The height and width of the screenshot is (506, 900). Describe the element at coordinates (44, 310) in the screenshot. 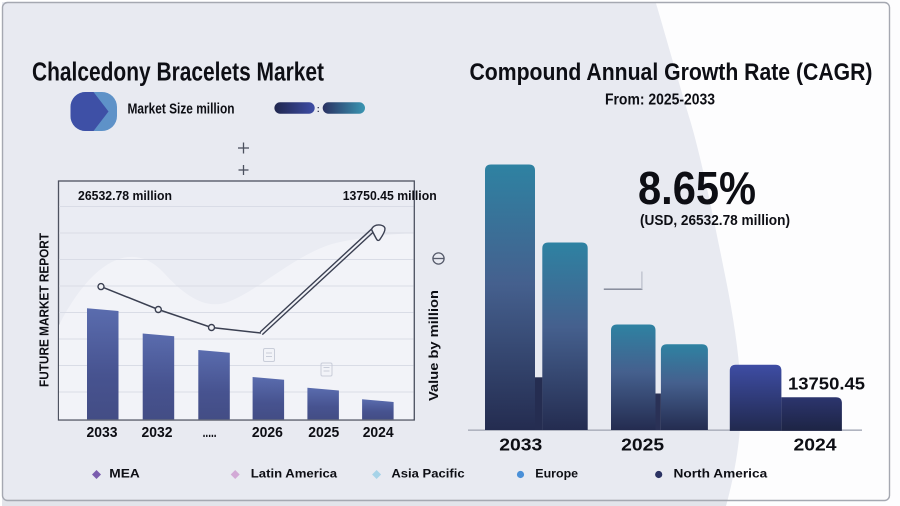

I see `svg-text: FUTURE MARKET REPORT` at that location.